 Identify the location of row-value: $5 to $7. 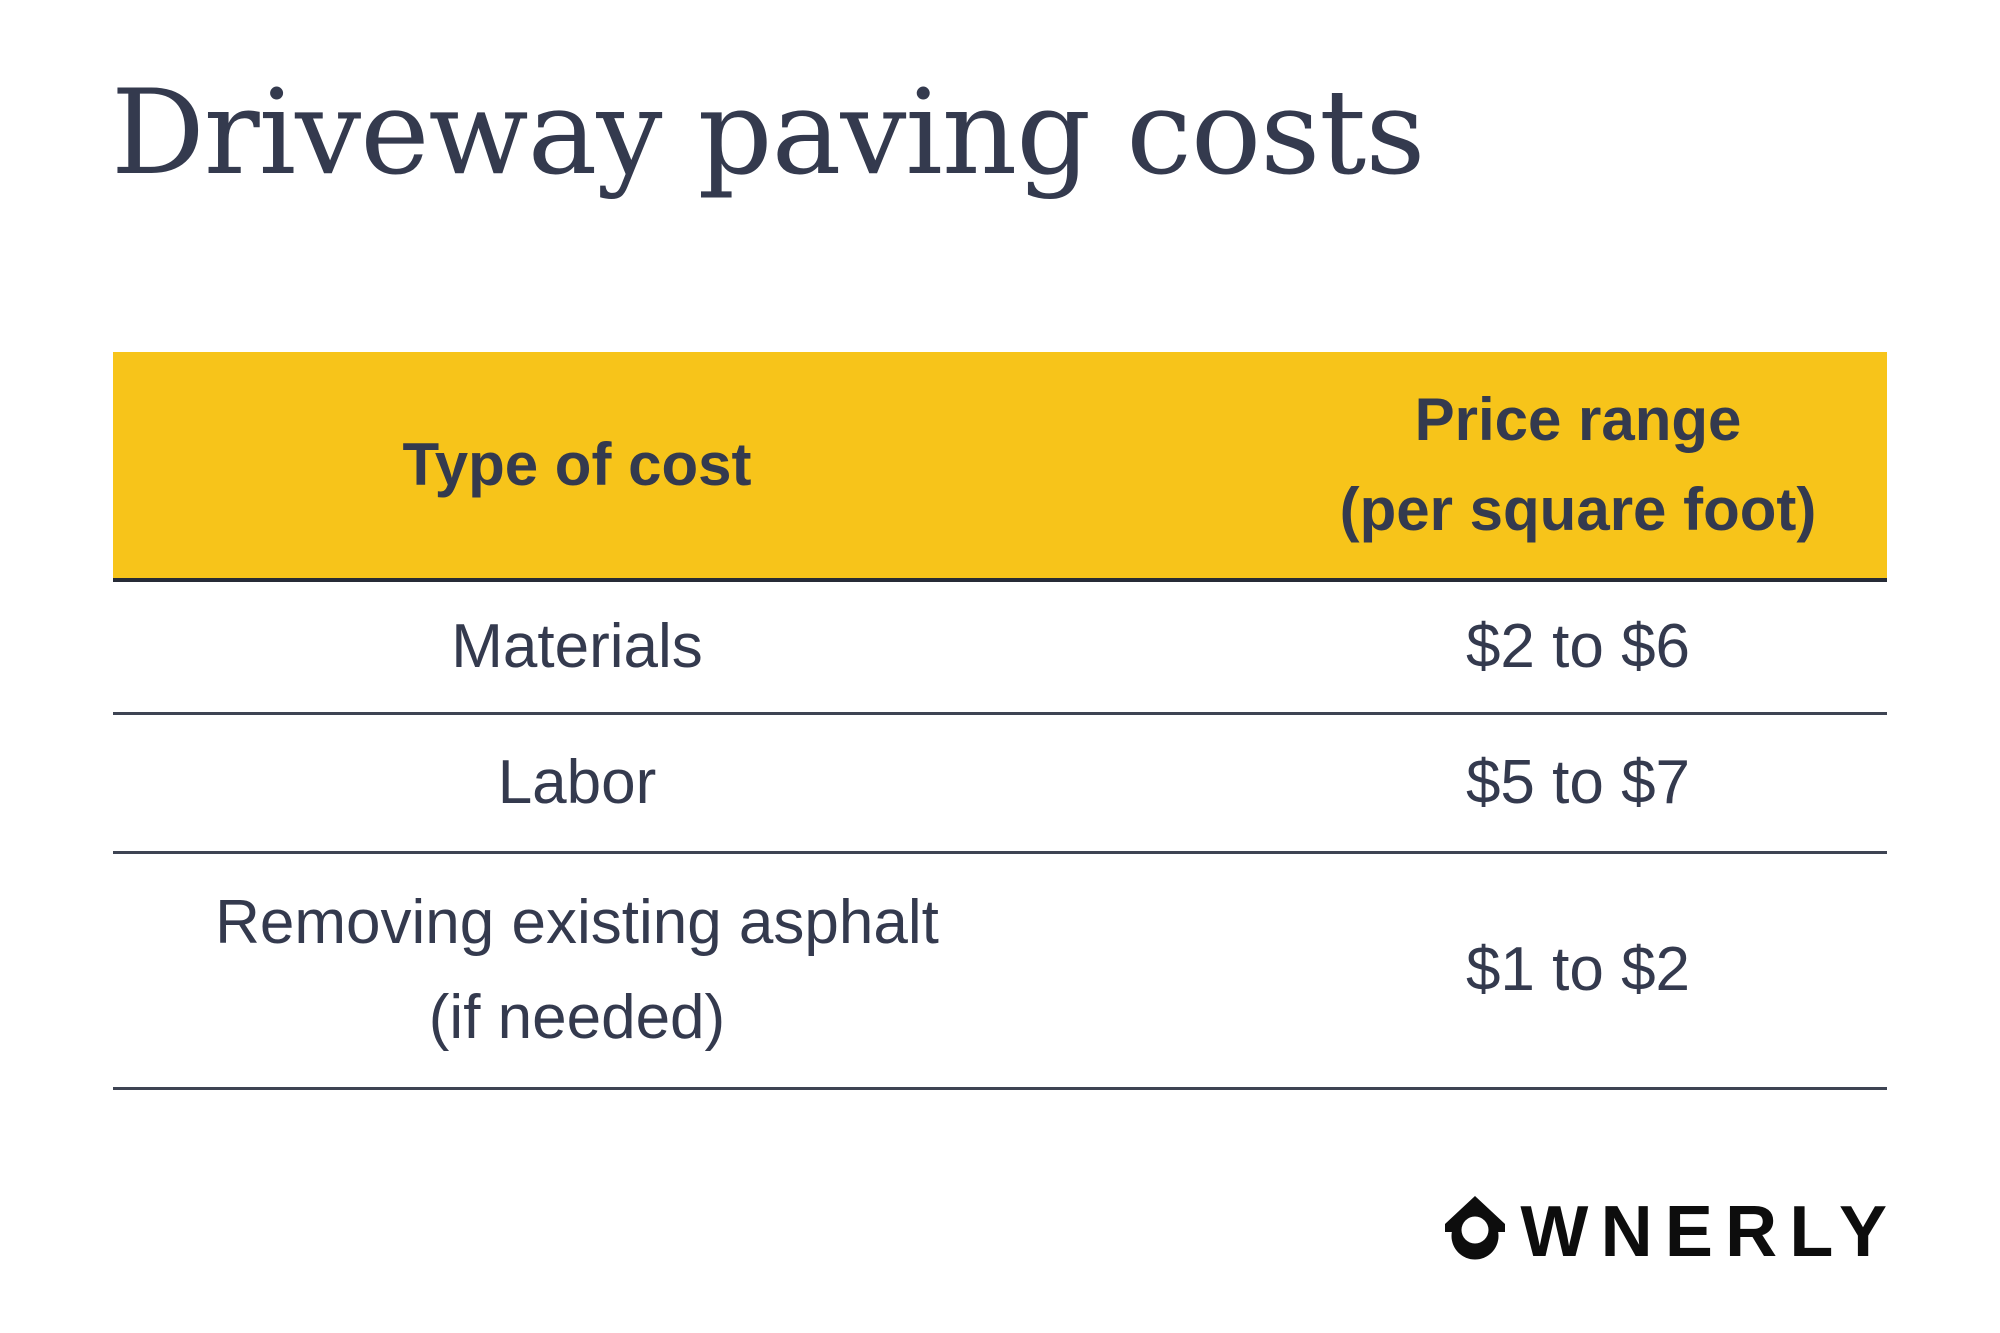
(1578, 783).